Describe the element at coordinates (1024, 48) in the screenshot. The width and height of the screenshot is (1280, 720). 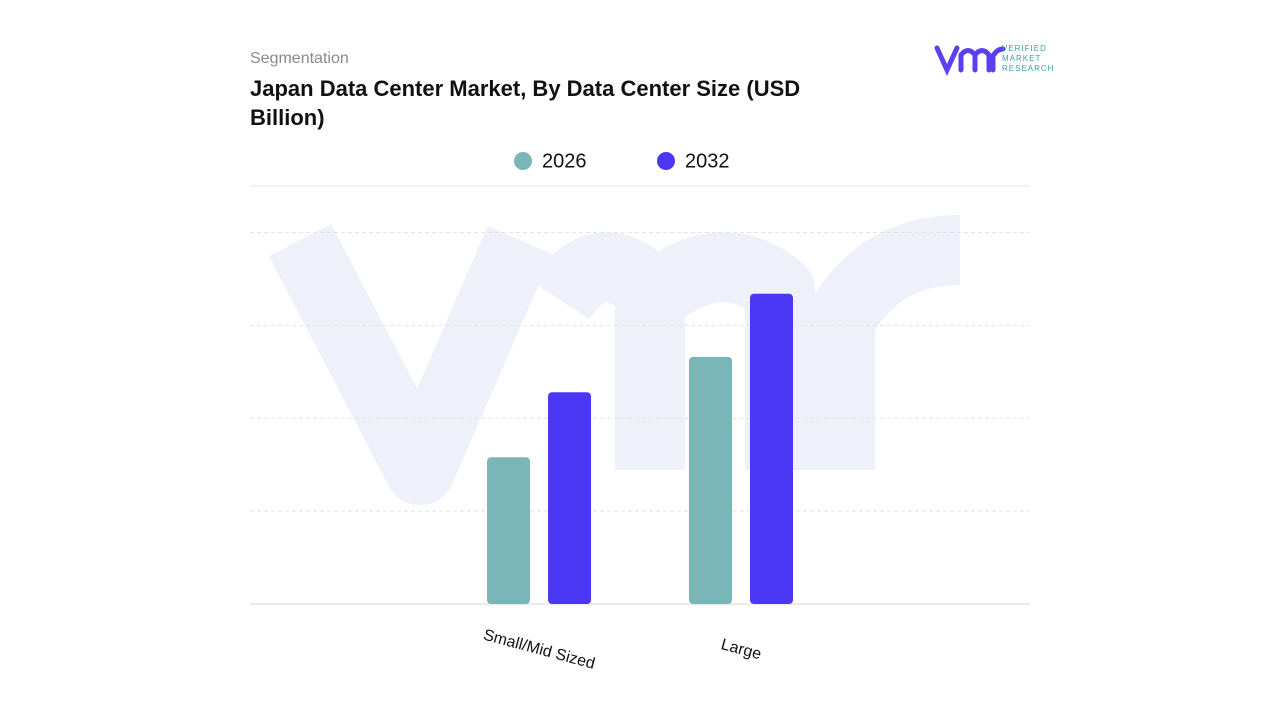
I see `logo-text: VERIFIED` at that location.